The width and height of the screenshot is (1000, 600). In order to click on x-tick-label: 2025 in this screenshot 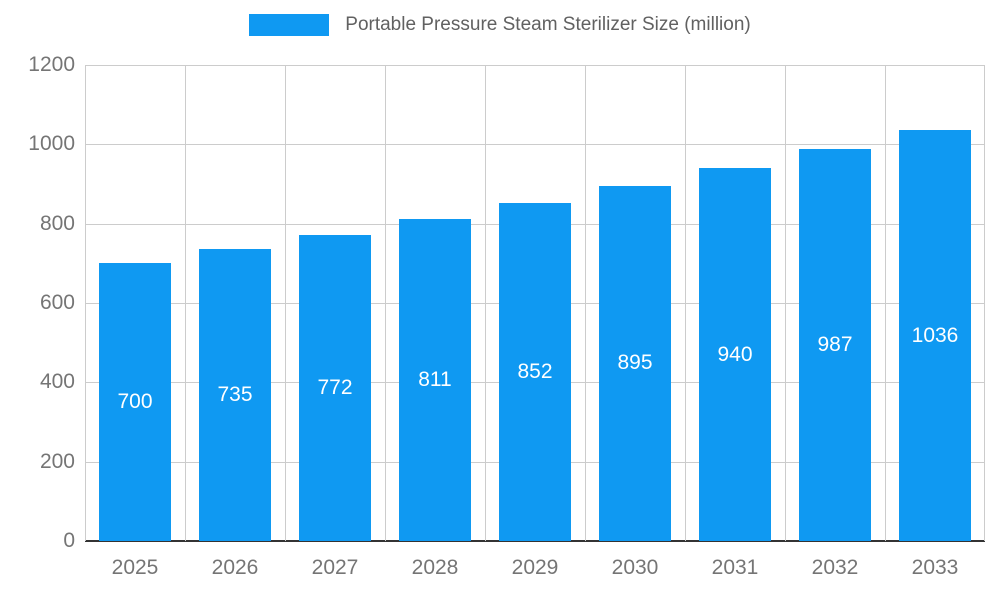, I will do `click(135, 567)`.